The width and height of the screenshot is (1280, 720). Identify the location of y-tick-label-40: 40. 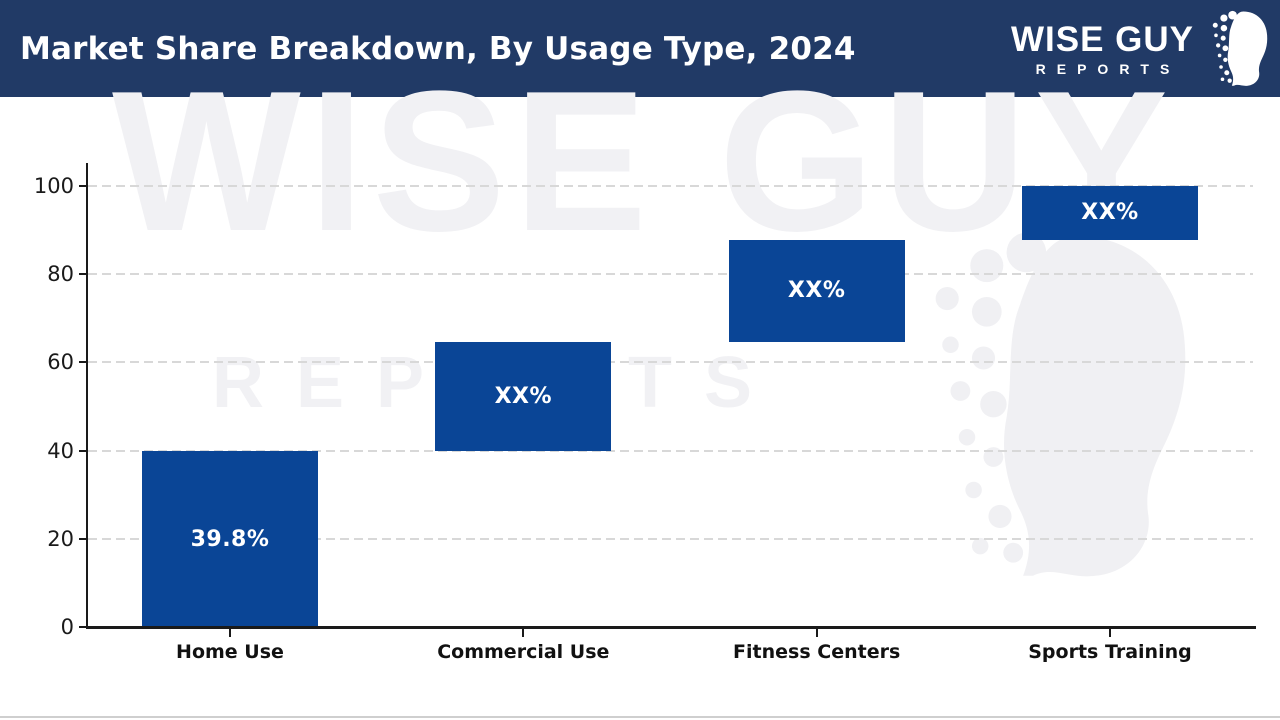
(60, 450).